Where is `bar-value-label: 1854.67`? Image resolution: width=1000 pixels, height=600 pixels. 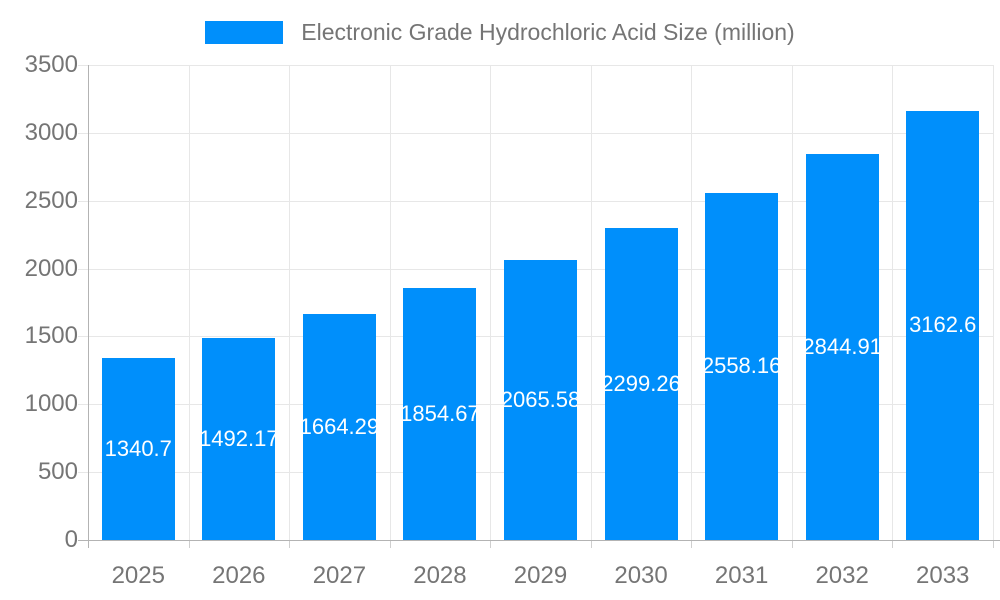 bar-value-label: 1854.67 is located at coordinates (440, 414).